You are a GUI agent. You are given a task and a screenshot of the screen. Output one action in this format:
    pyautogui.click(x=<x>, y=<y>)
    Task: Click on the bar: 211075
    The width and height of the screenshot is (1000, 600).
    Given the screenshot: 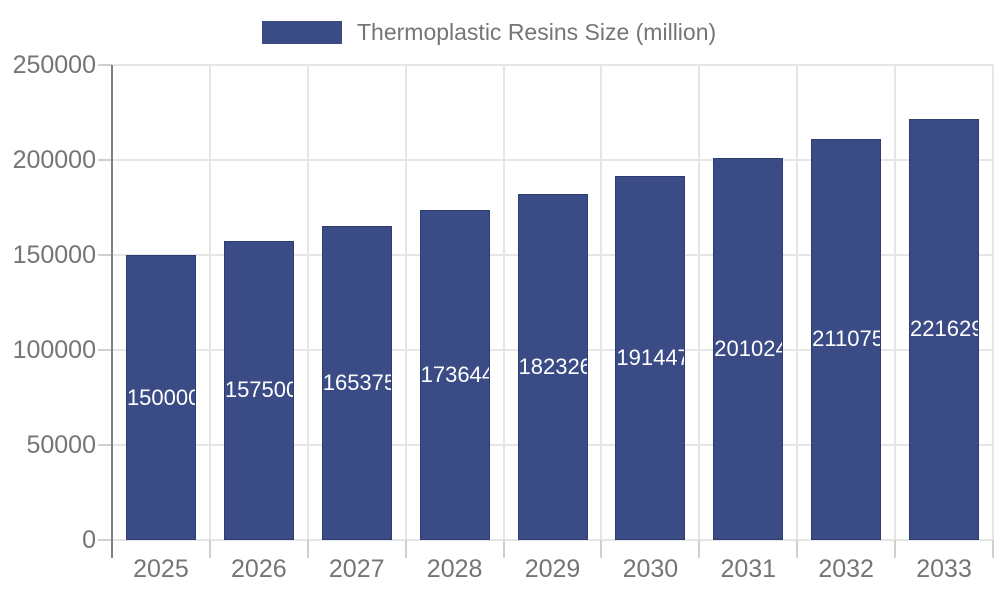 What is the action you would take?
    pyautogui.click(x=846, y=339)
    